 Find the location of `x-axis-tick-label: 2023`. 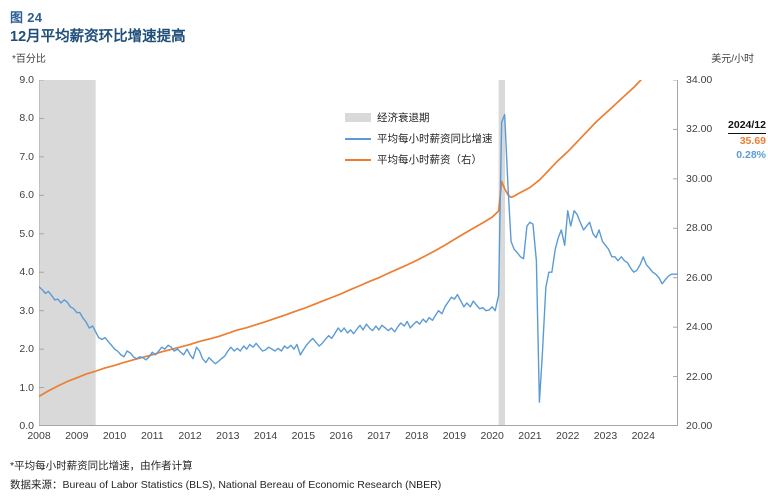

x-axis-tick-label: 2023 is located at coordinates (605, 436).